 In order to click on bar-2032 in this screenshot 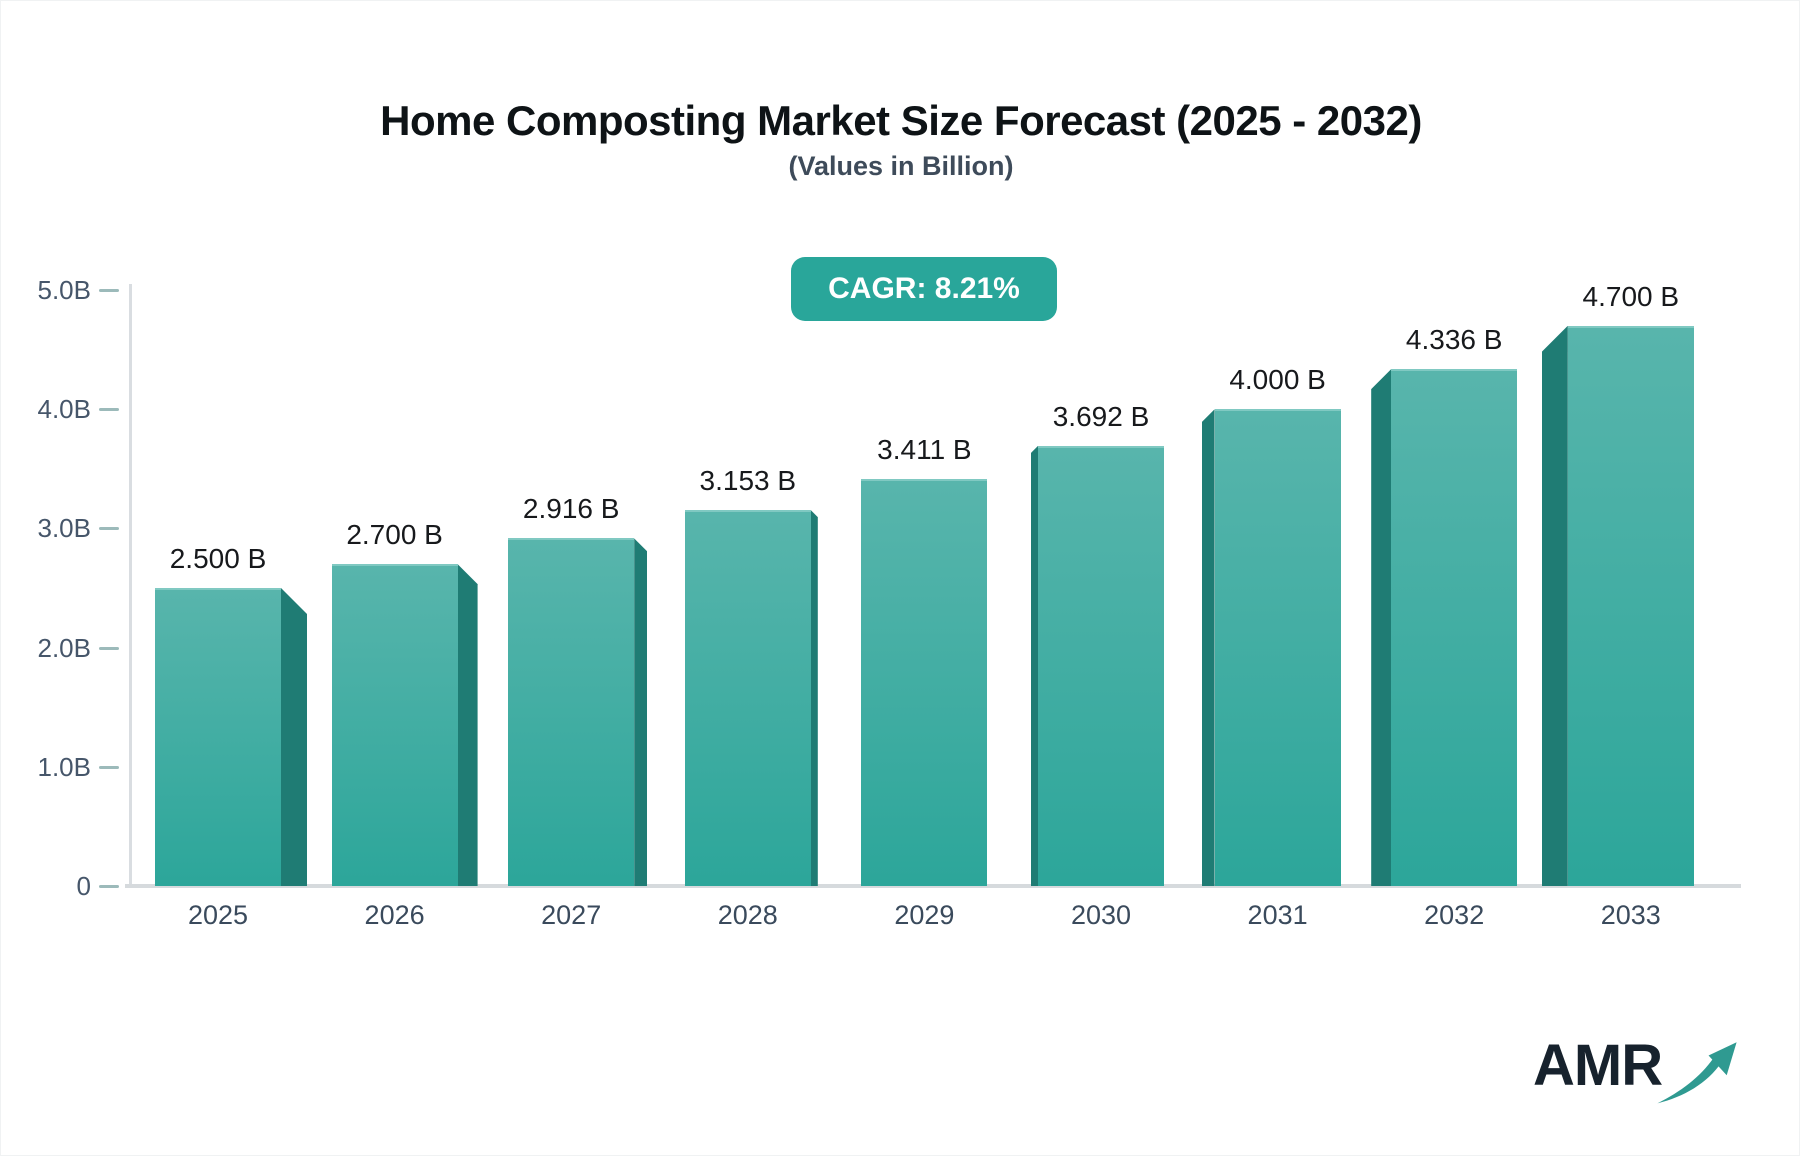, I will do `click(1454, 627)`.